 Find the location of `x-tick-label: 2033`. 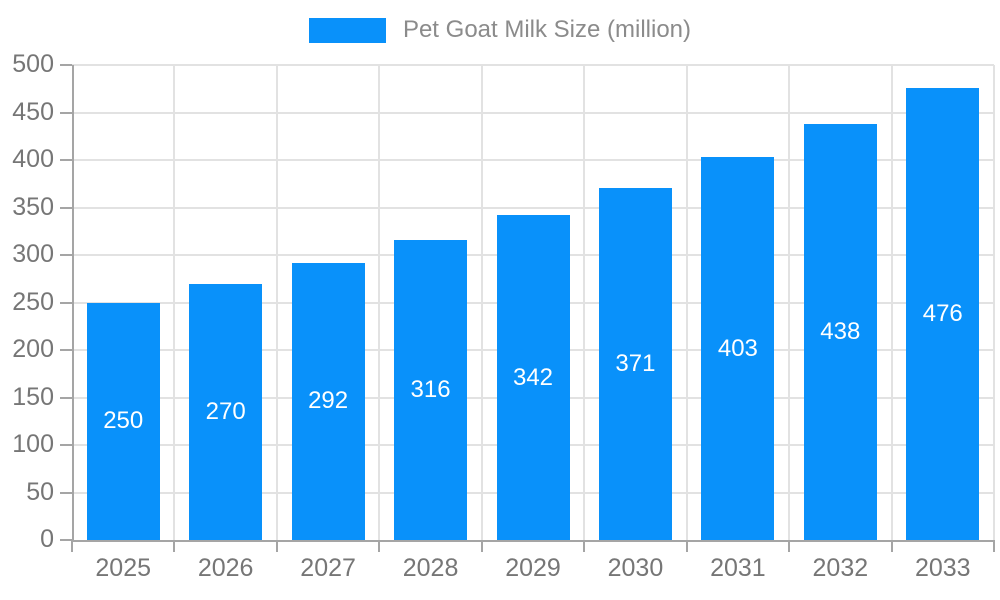

x-tick-label: 2033 is located at coordinates (942, 568).